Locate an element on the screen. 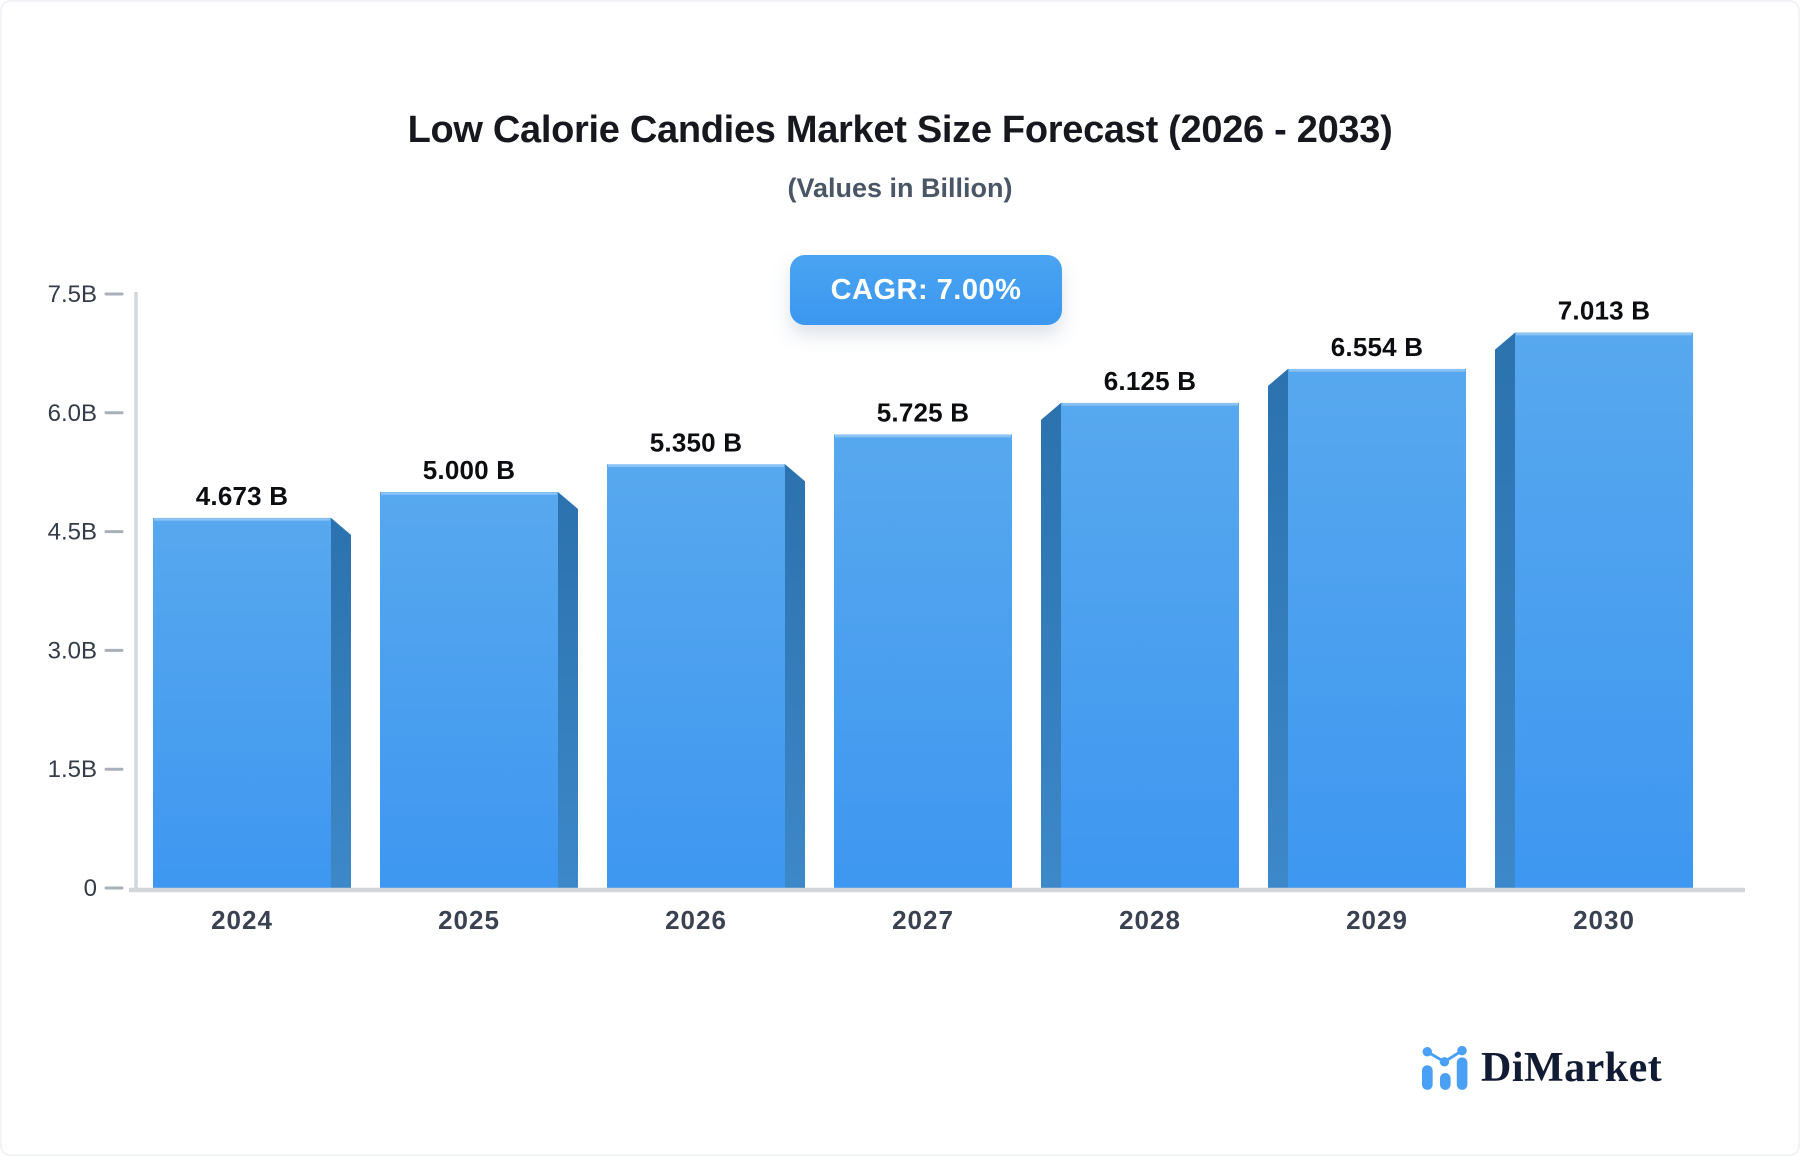 Image resolution: width=1800 pixels, height=1156 pixels. x-axis-label: 2025 is located at coordinates (469, 920).